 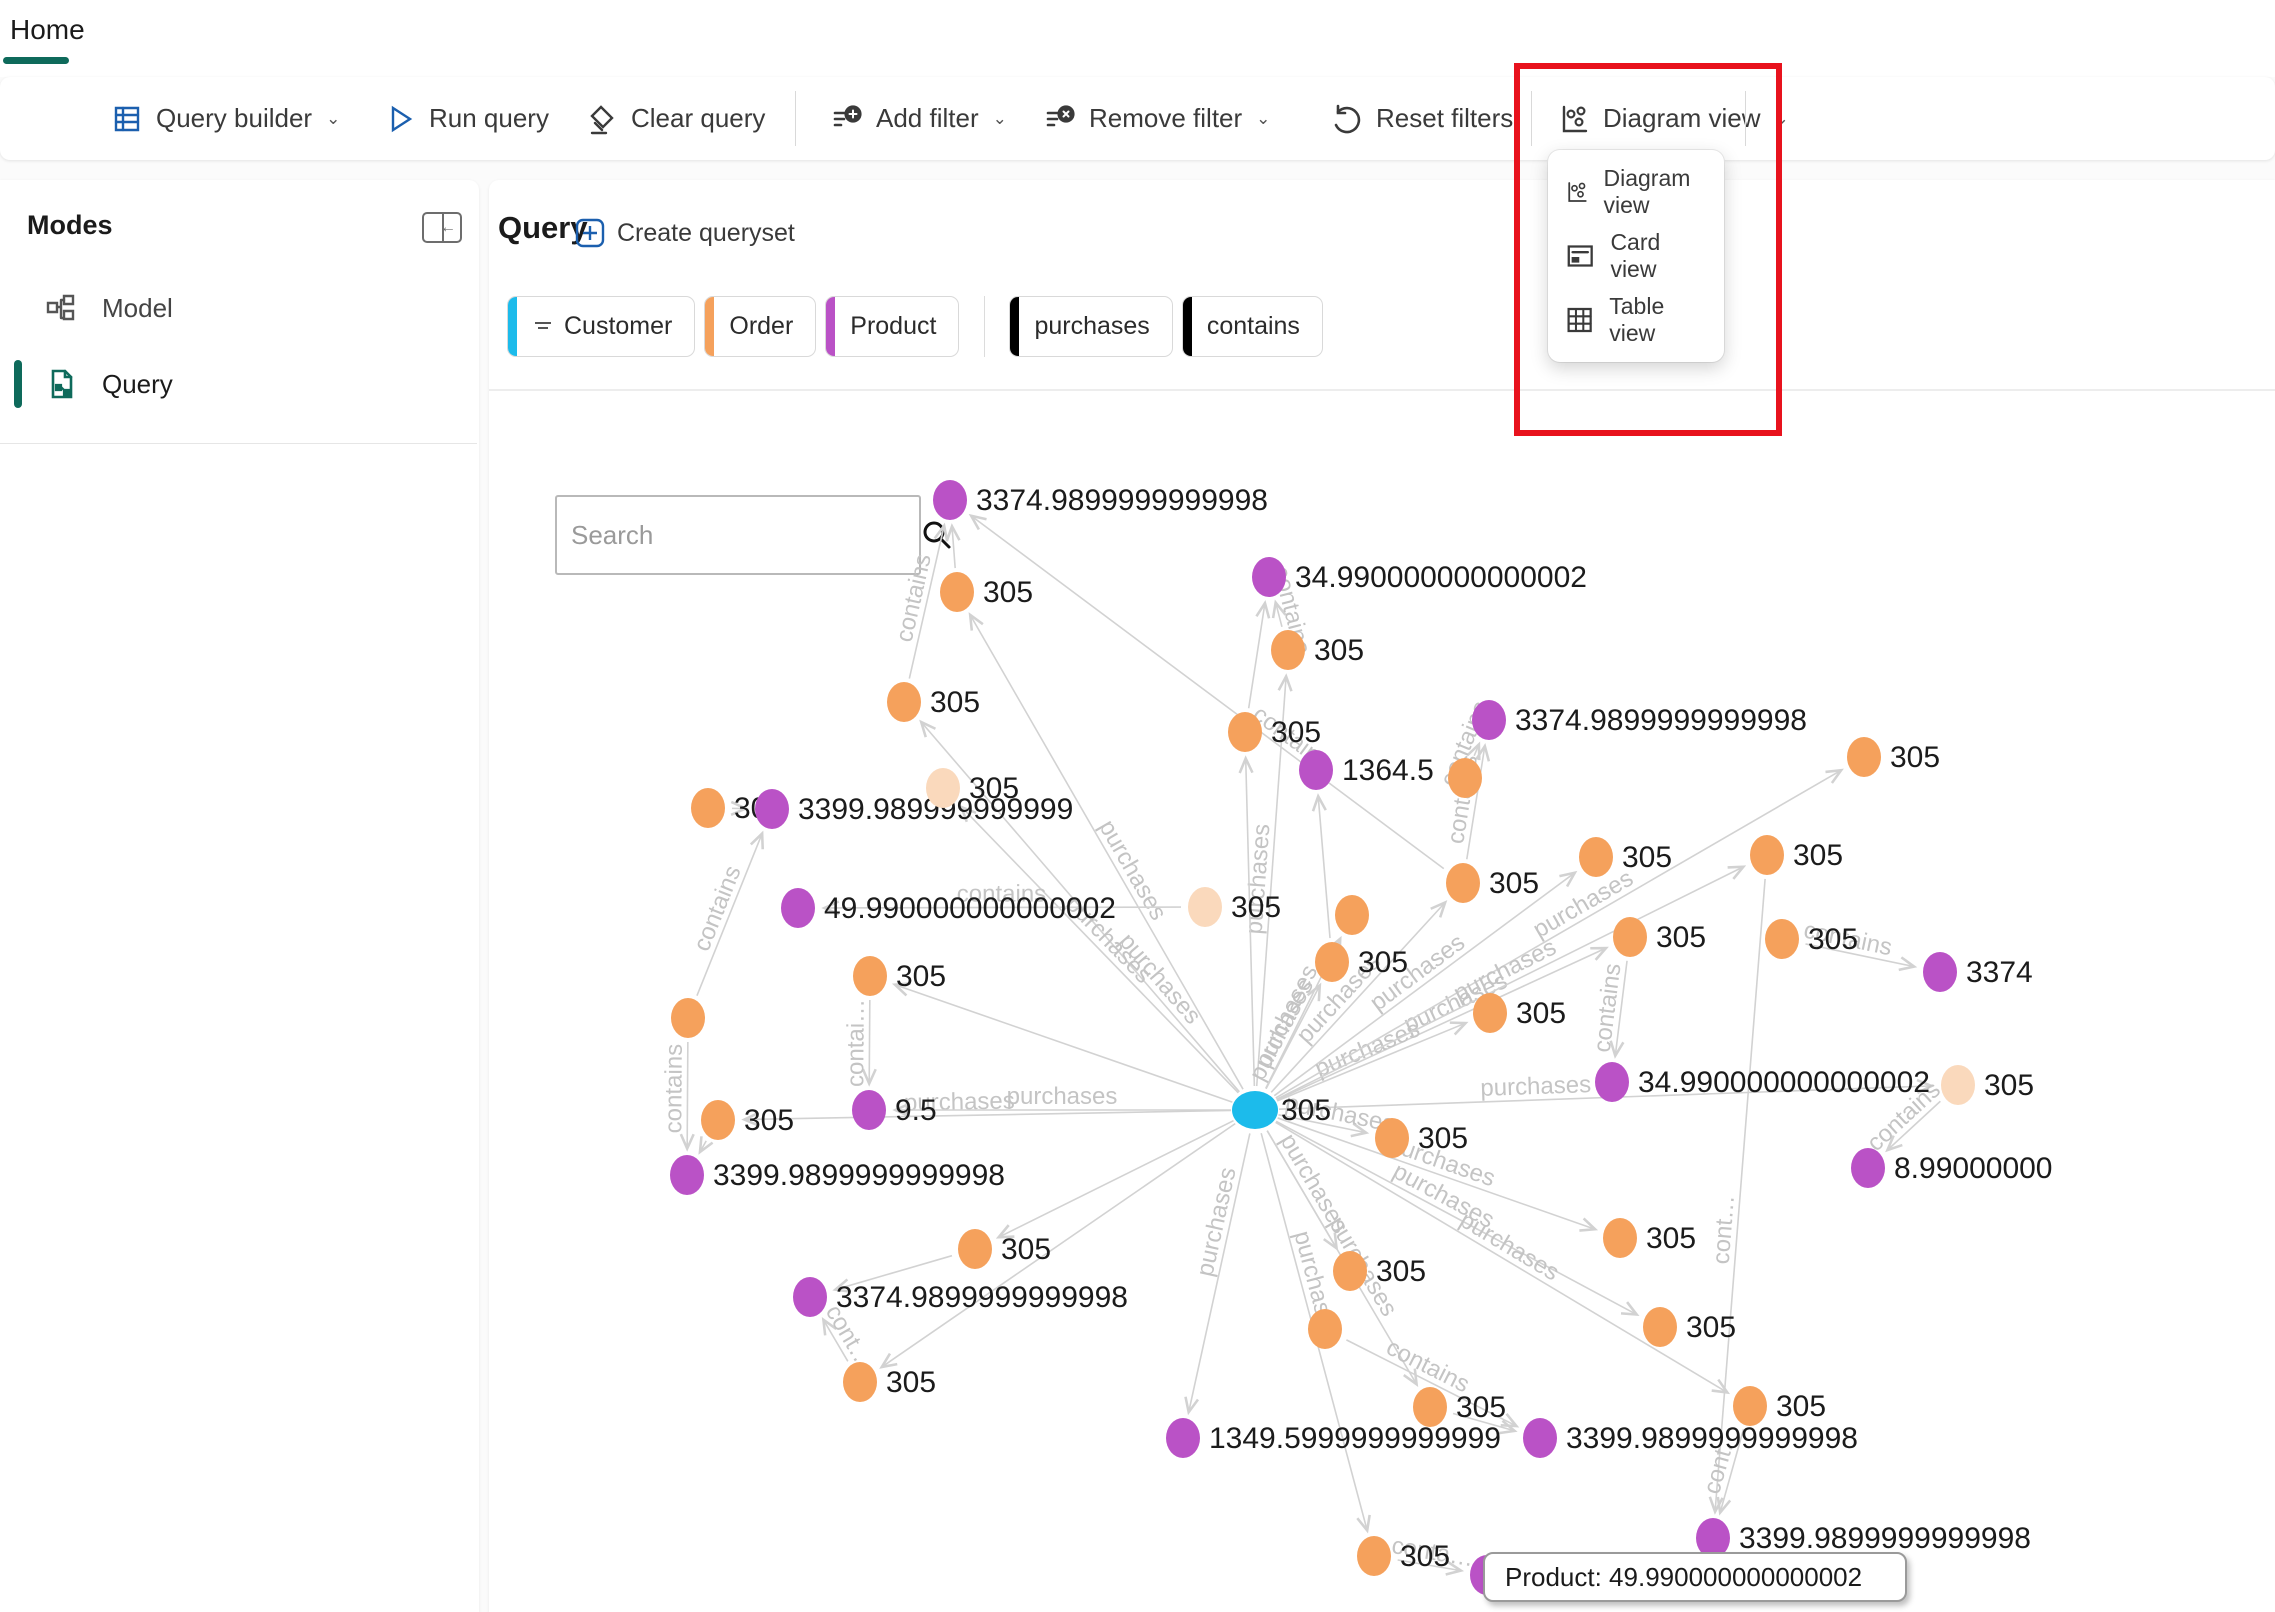 What do you see at coordinates (47, 29) in the screenshot?
I see `tab-home: Home` at bounding box center [47, 29].